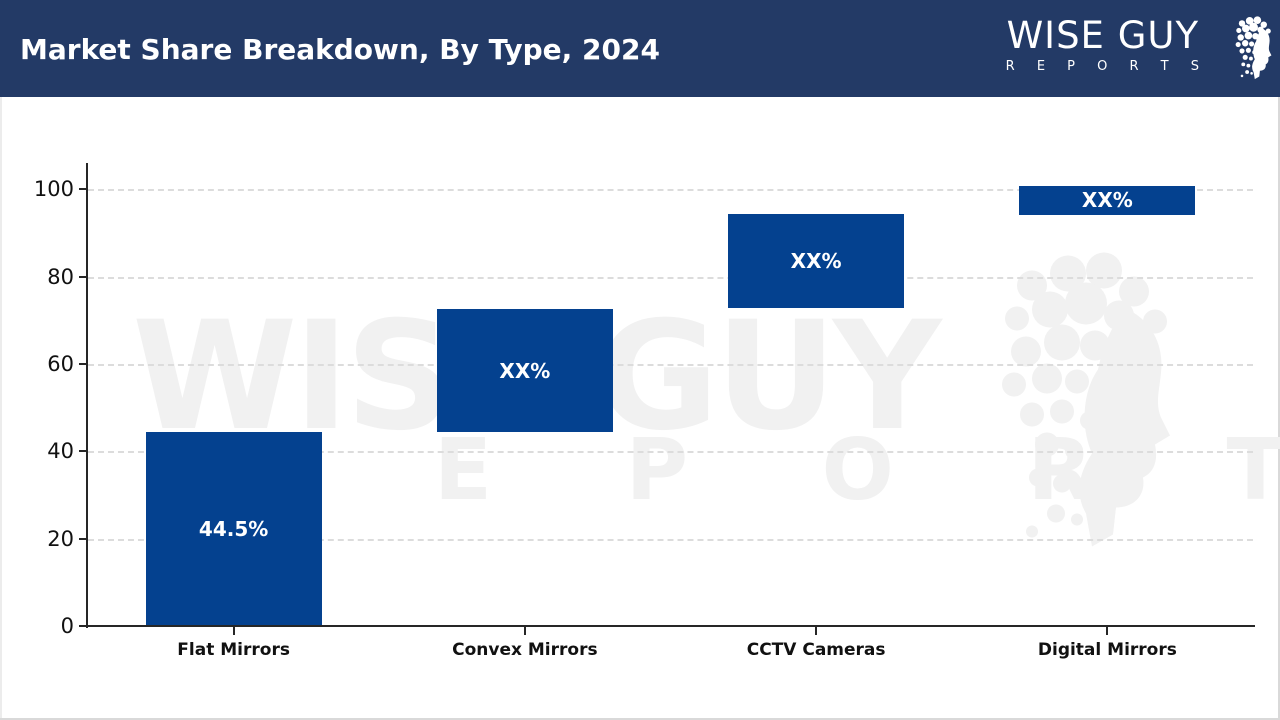 Image resolution: width=1280 pixels, height=720 pixels. Describe the element at coordinates (816, 650) in the screenshot. I see `x-category-label-cctv-cameras: CCTV Cameras` at that location.